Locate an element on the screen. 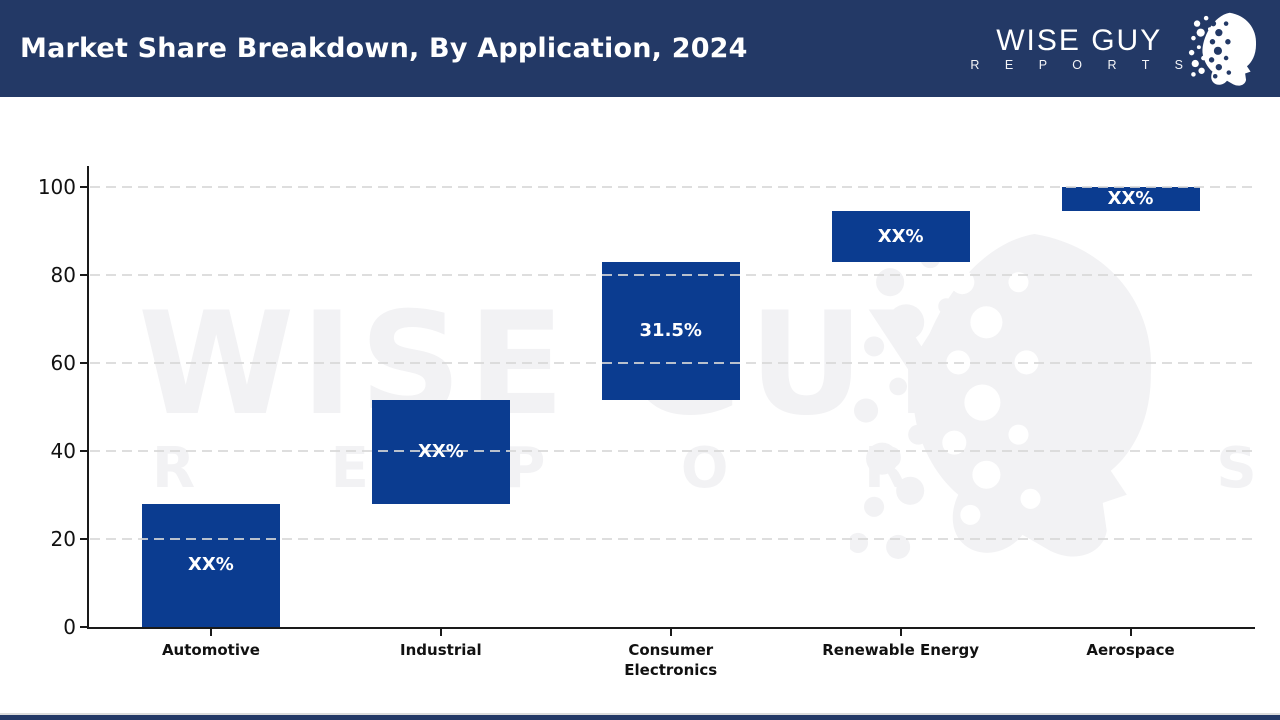 This screenshot has width=1280, height=720. footer-divider is located at coordinates (640, 714).